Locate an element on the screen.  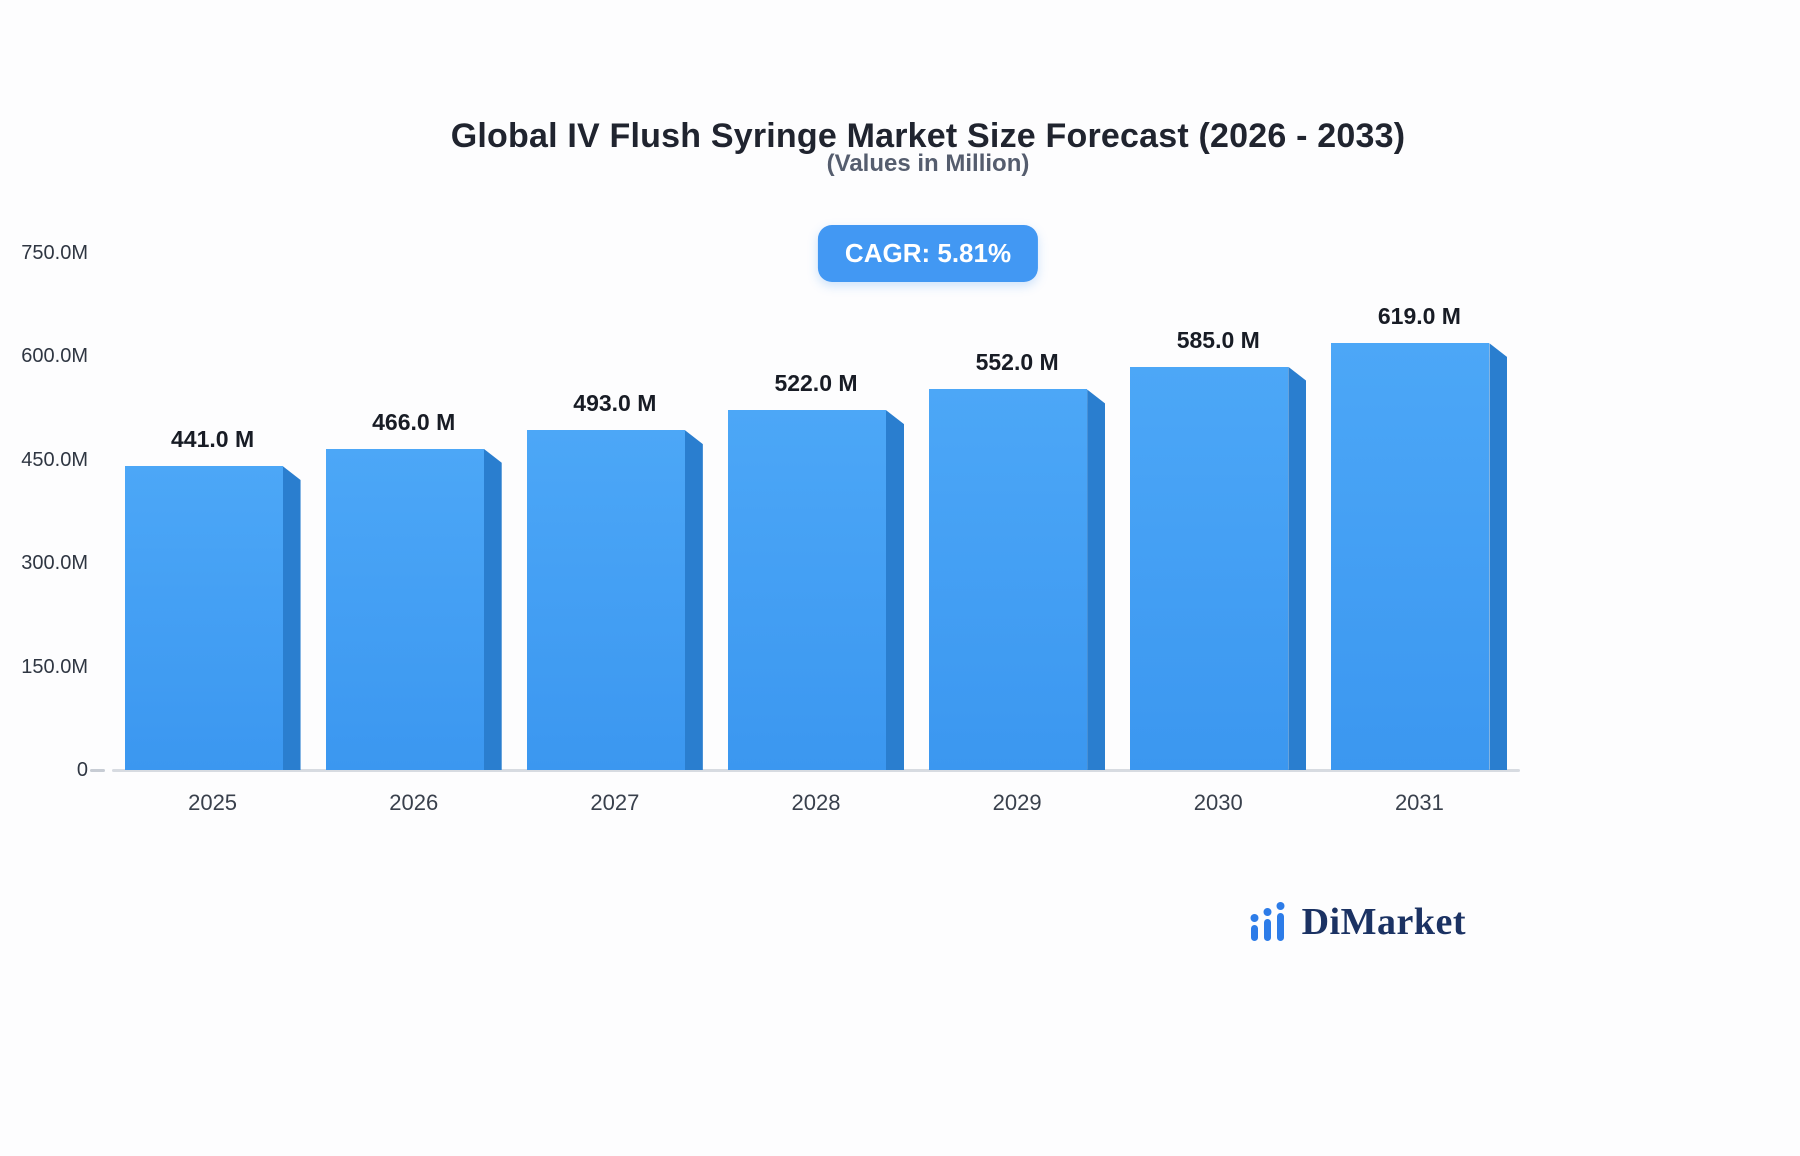
y-tick-label: 450.0M is located at coordinates (54, 459).